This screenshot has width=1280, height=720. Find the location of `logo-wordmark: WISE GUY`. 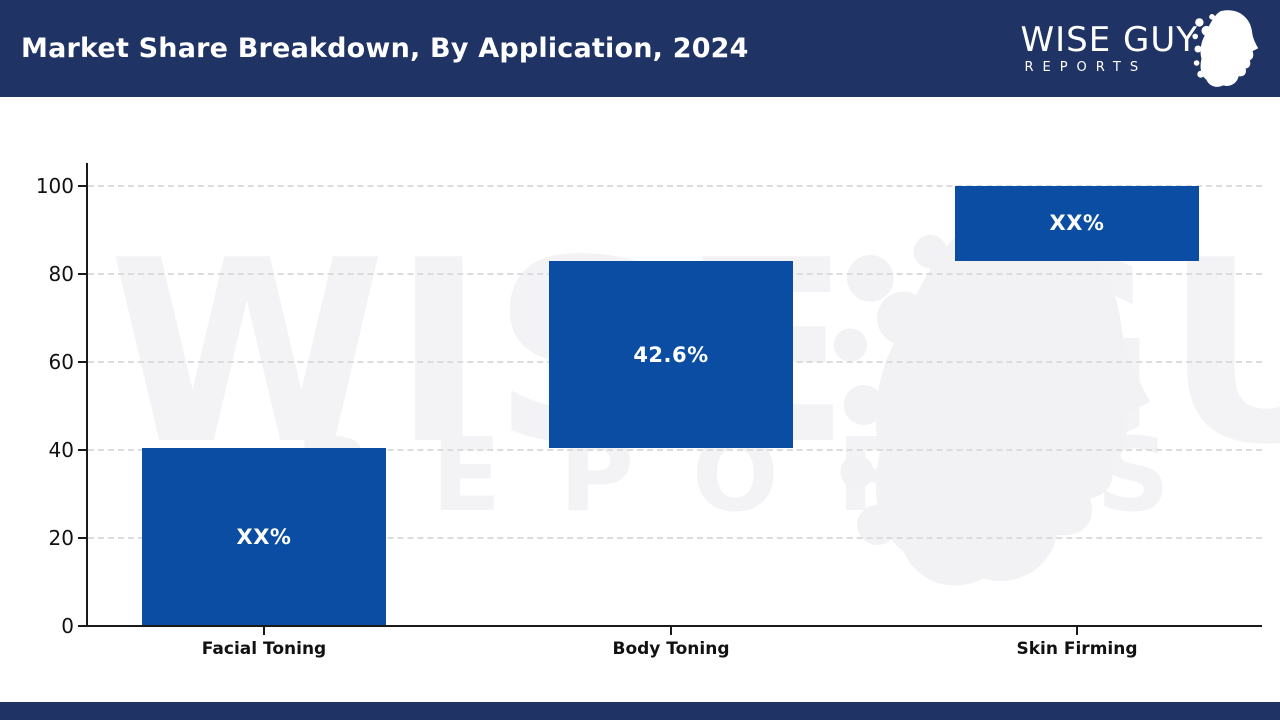

logo-wordmark: WISE GUY is located at coordinates (1109, 39).